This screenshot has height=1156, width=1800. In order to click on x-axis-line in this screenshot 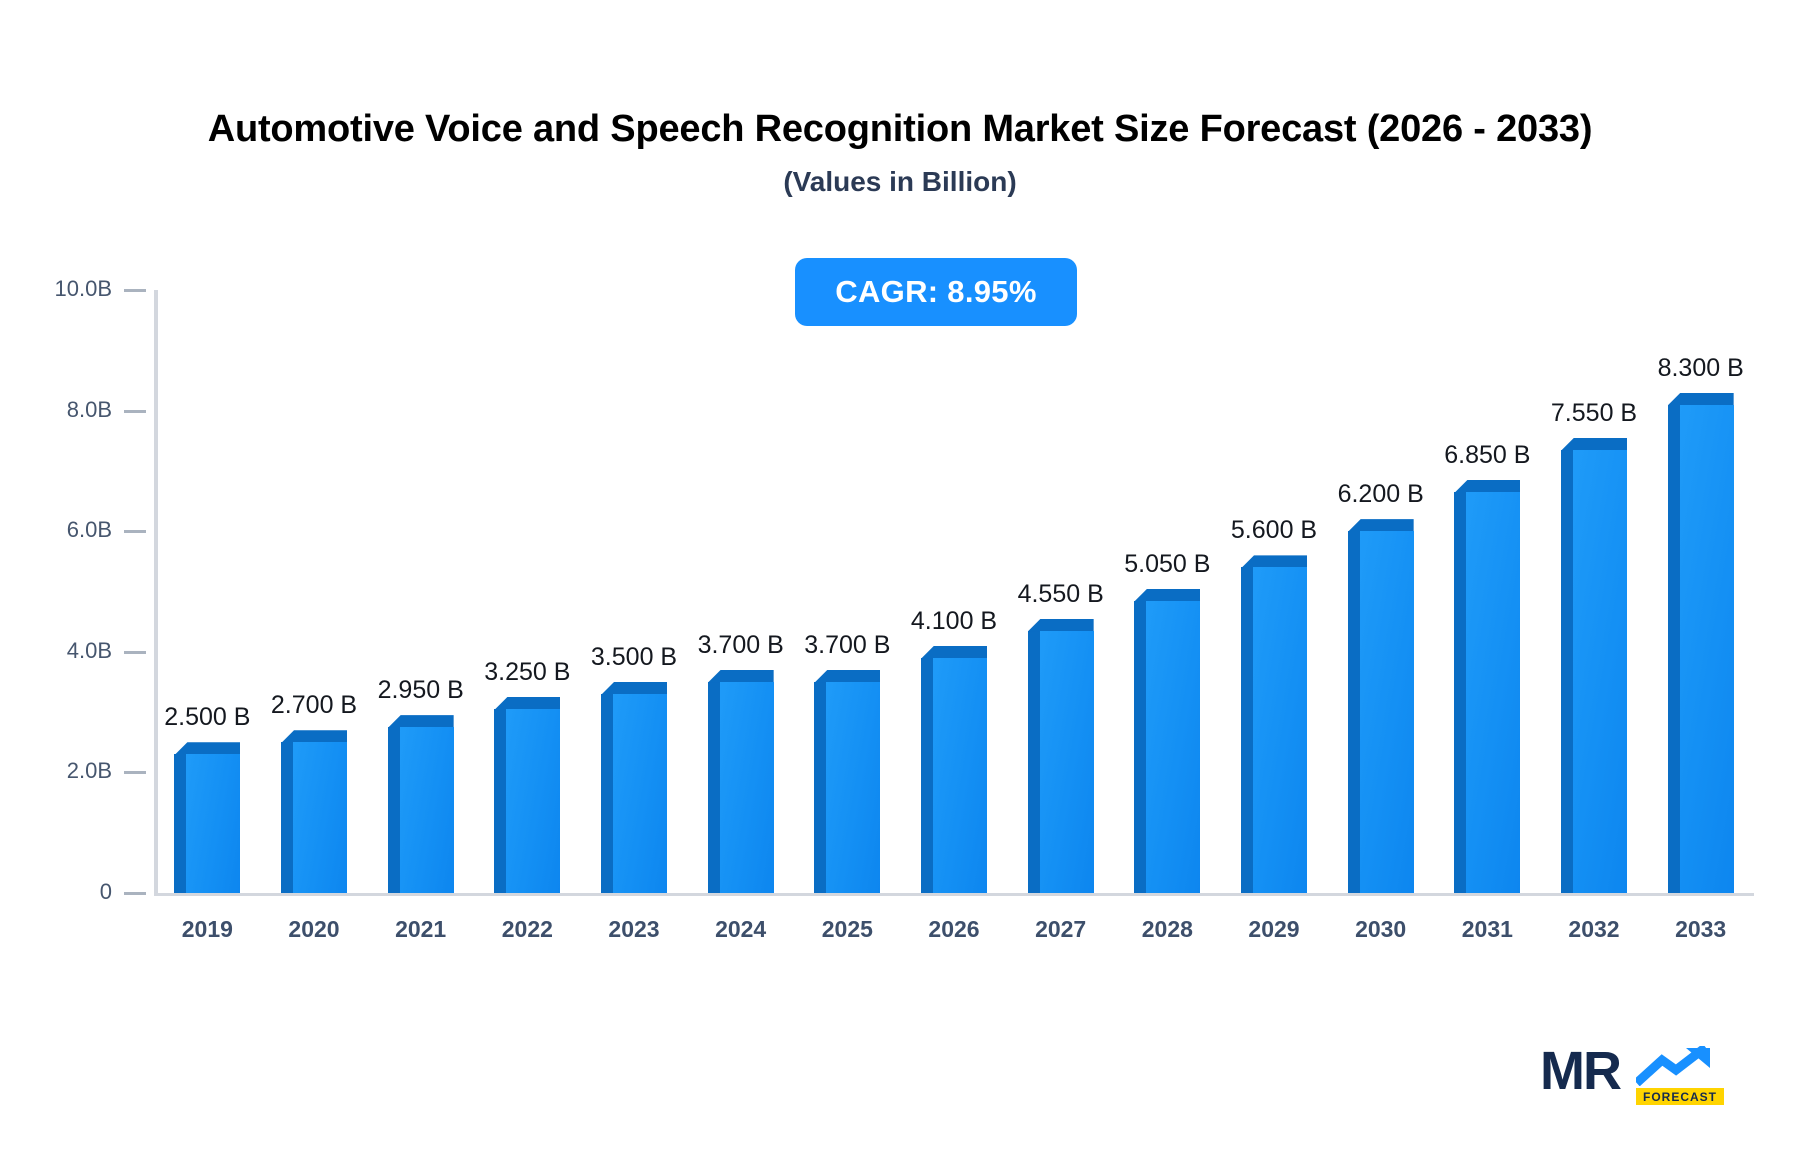, I will do `click(954, 894)`.